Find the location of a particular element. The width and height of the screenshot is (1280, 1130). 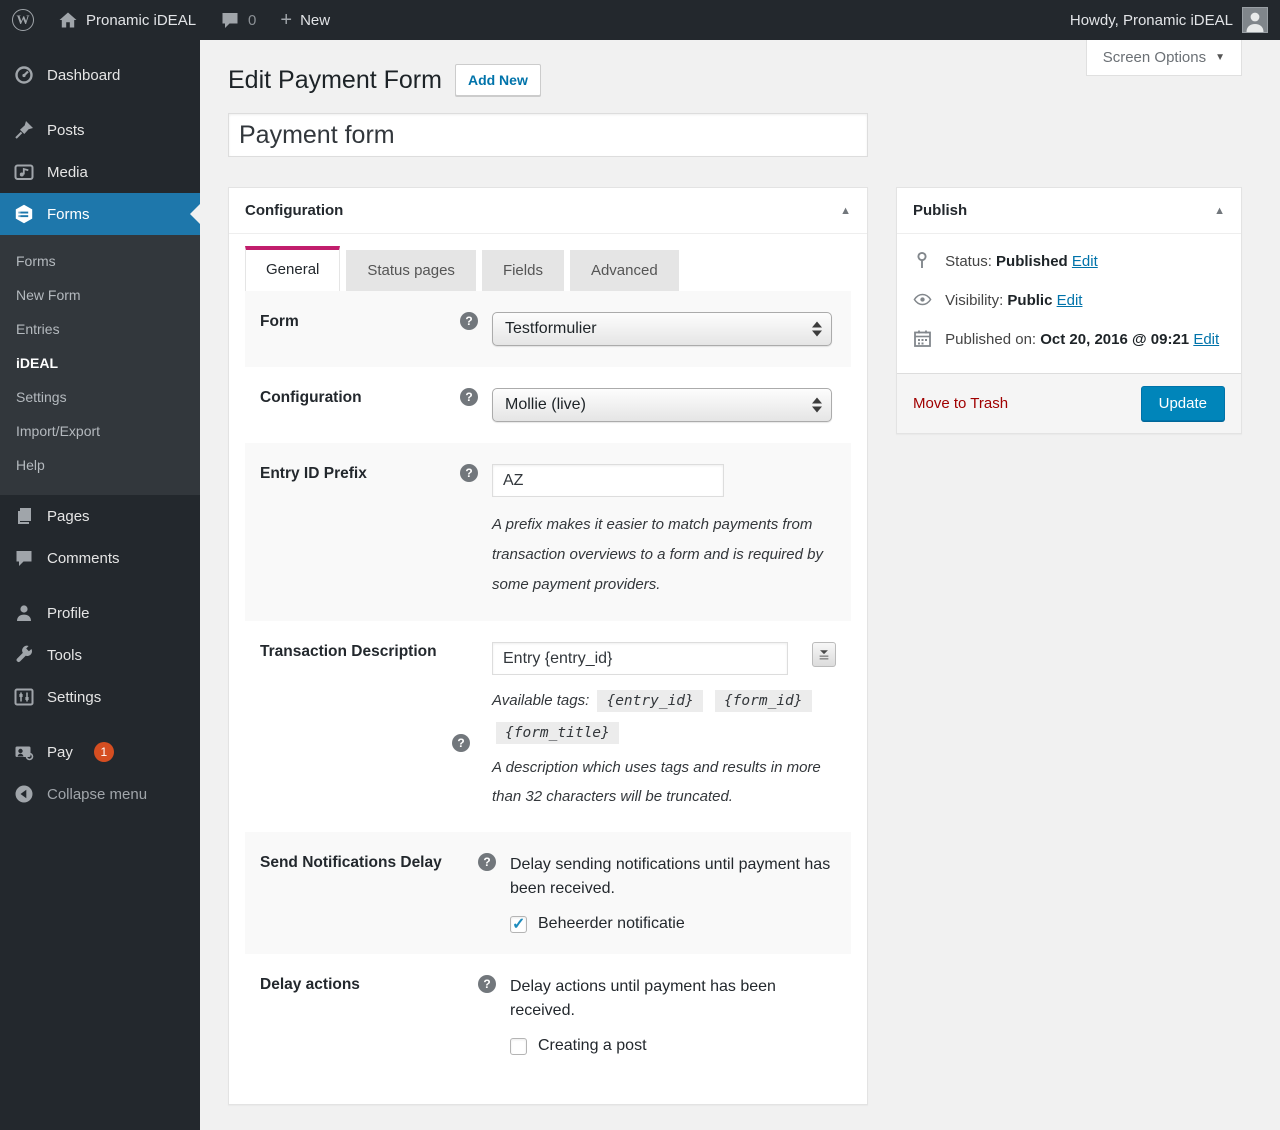

sidebar-item-label: Dashboard is located at coordinates (84, 75).